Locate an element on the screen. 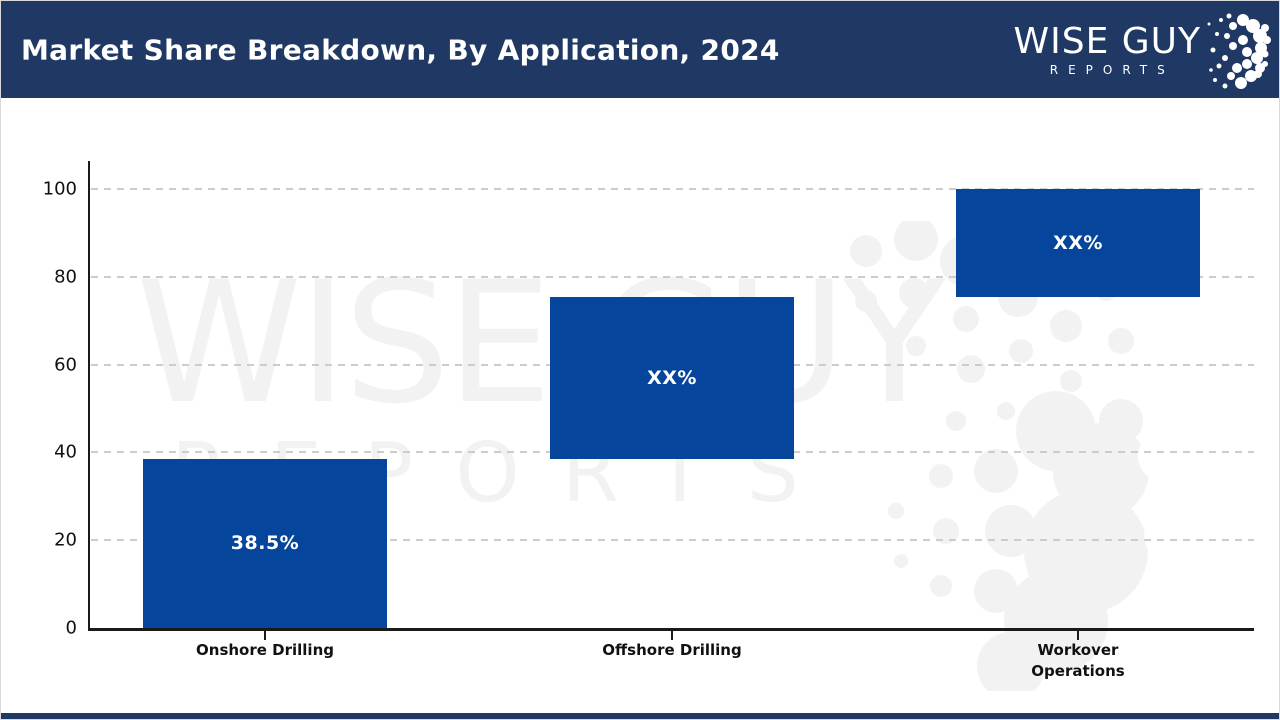 This screenshot has height=720, width=1280. bar-segment-2: XX% is located at coordinates (672, 377).